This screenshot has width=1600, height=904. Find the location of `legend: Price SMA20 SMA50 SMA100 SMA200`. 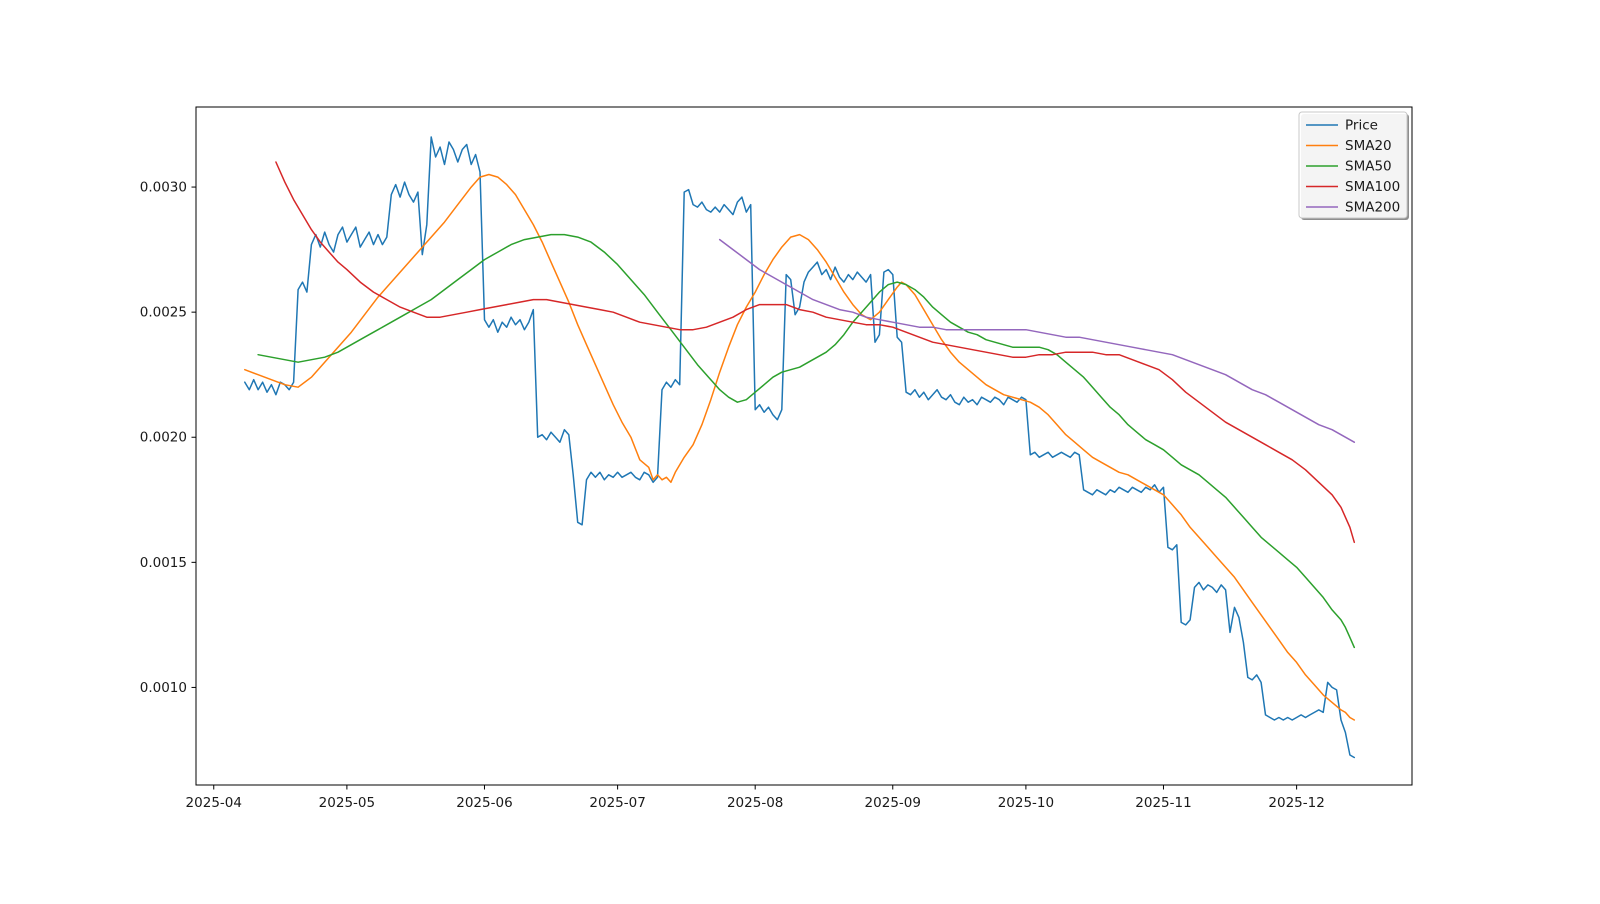

legend: Price SMA20 SMA50 SMA100 SMA200 is located at coordinates (1353, 165).